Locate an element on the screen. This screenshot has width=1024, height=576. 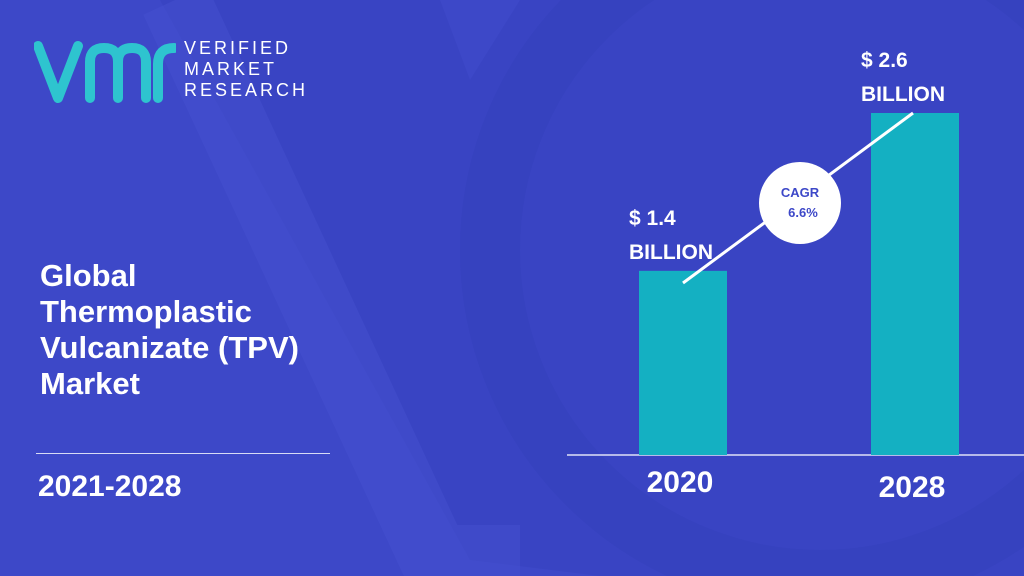
brand-name: VERIFIED MARKET RESEARCH is located at coordinates (284, 69).